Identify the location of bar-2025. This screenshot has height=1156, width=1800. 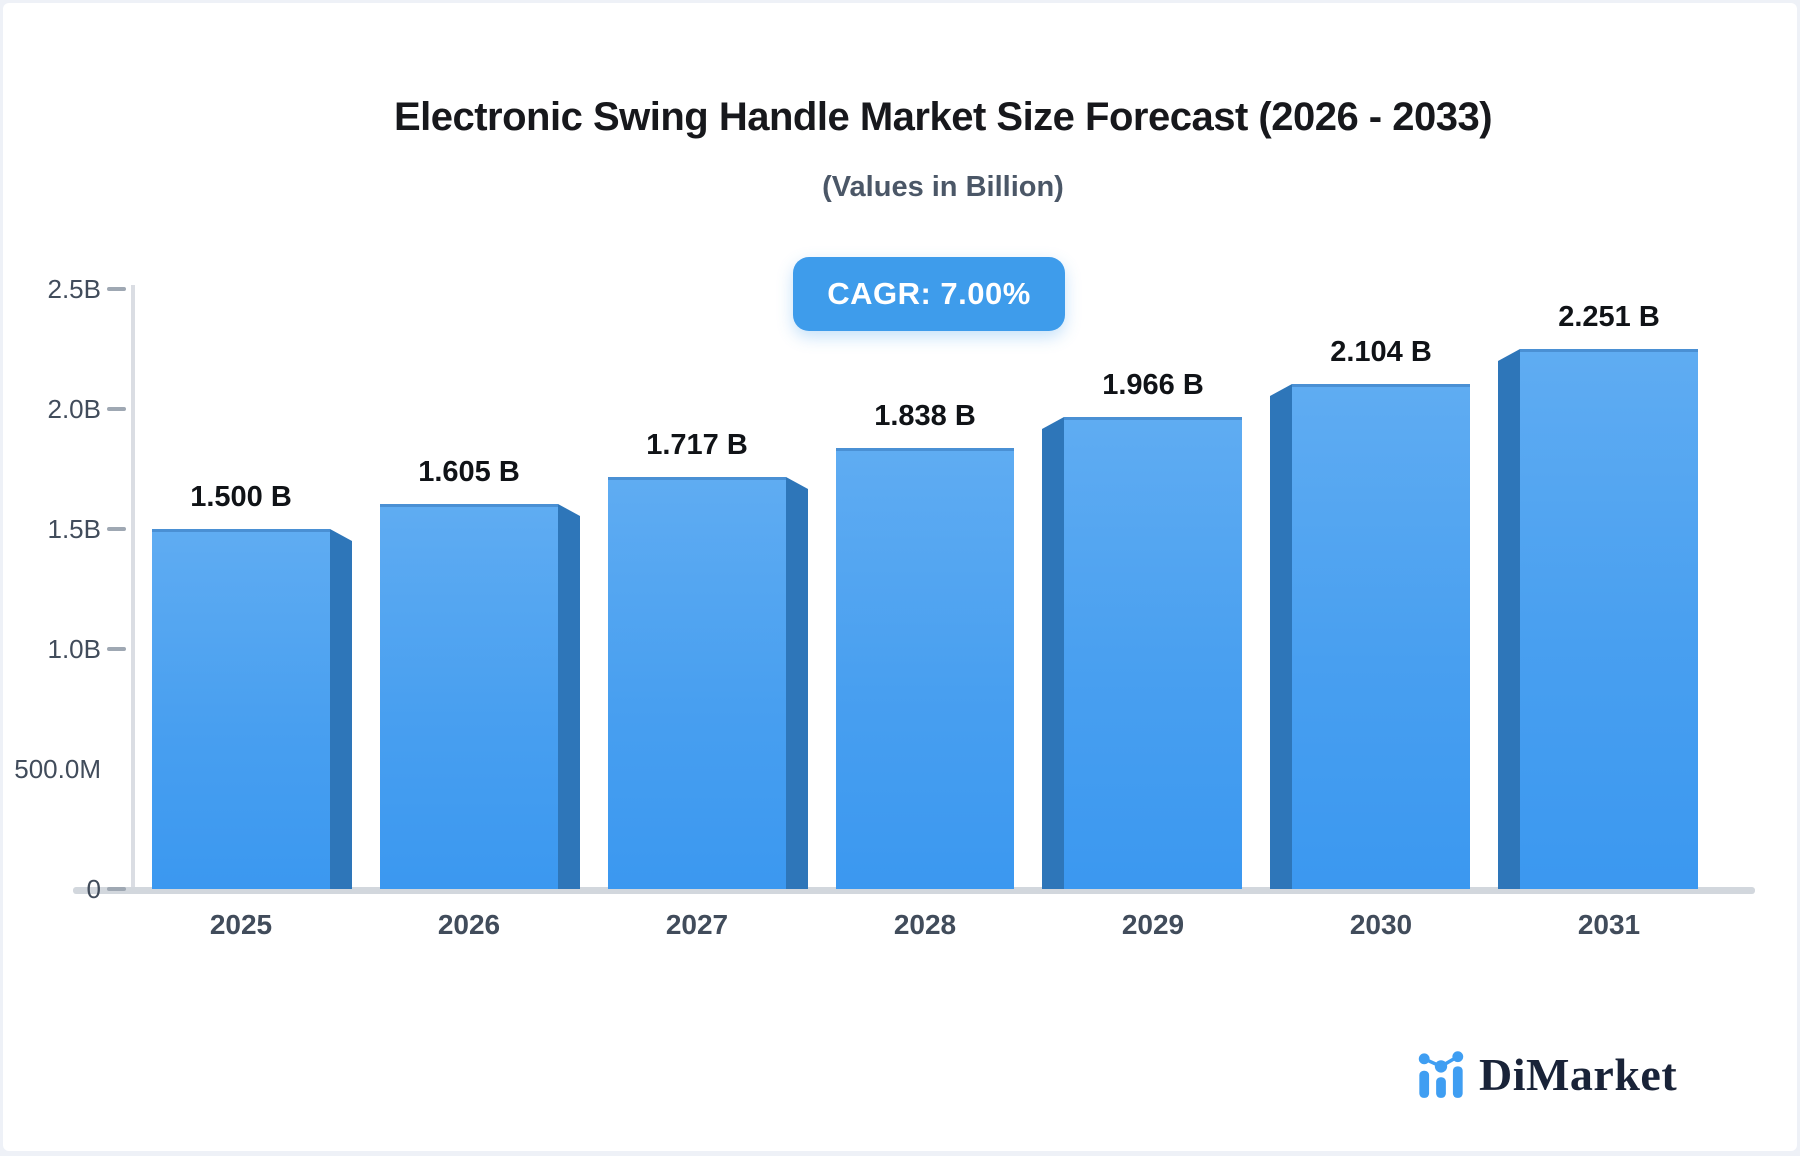
(241, 709).